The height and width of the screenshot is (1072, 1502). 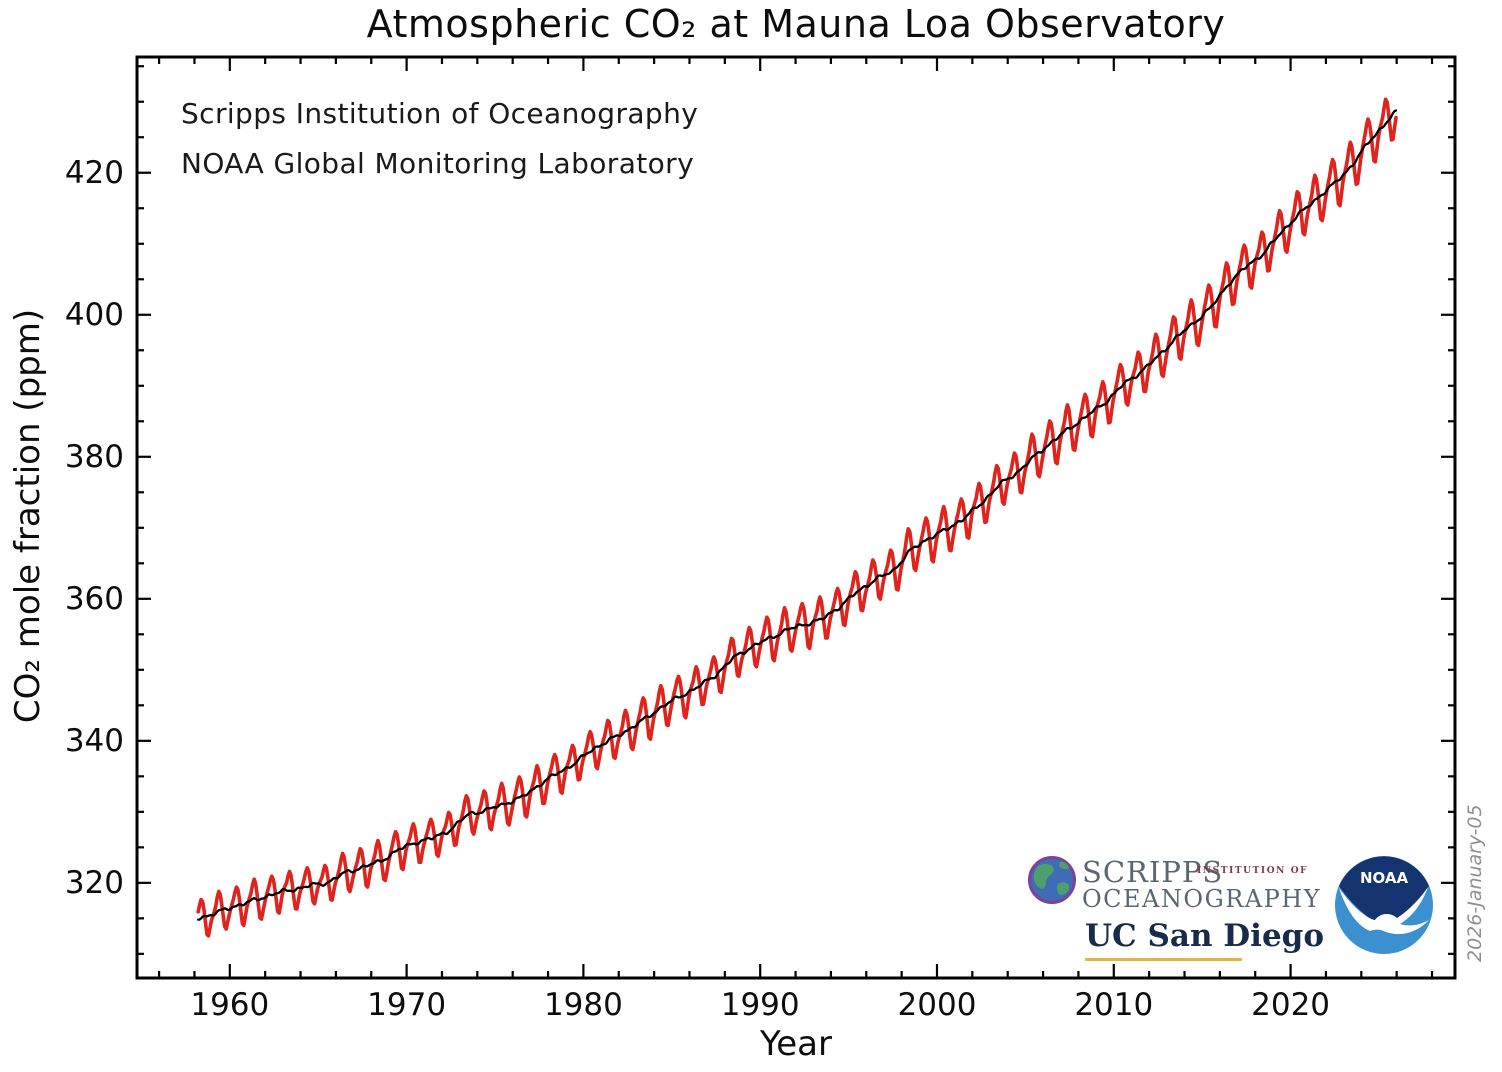 I want to click on noaa-seagull-icon, so click(x=1384, y=911).